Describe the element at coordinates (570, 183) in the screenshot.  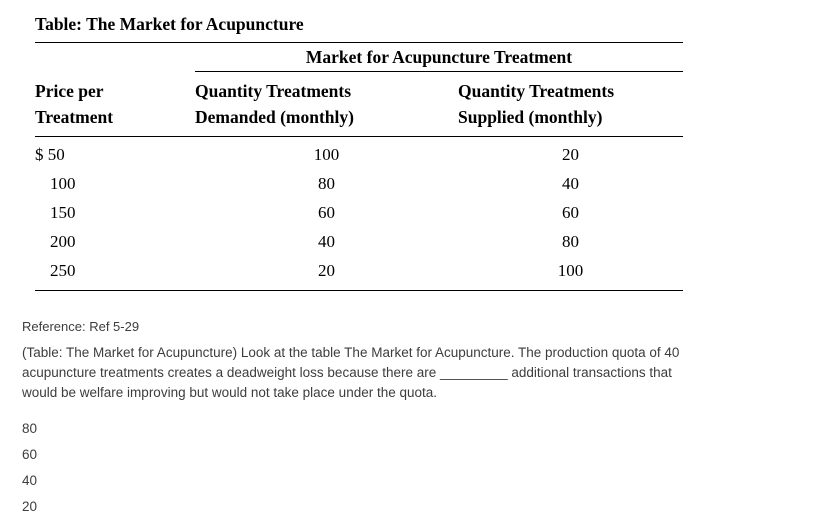
I see `supplied-cell: 40` at that location.